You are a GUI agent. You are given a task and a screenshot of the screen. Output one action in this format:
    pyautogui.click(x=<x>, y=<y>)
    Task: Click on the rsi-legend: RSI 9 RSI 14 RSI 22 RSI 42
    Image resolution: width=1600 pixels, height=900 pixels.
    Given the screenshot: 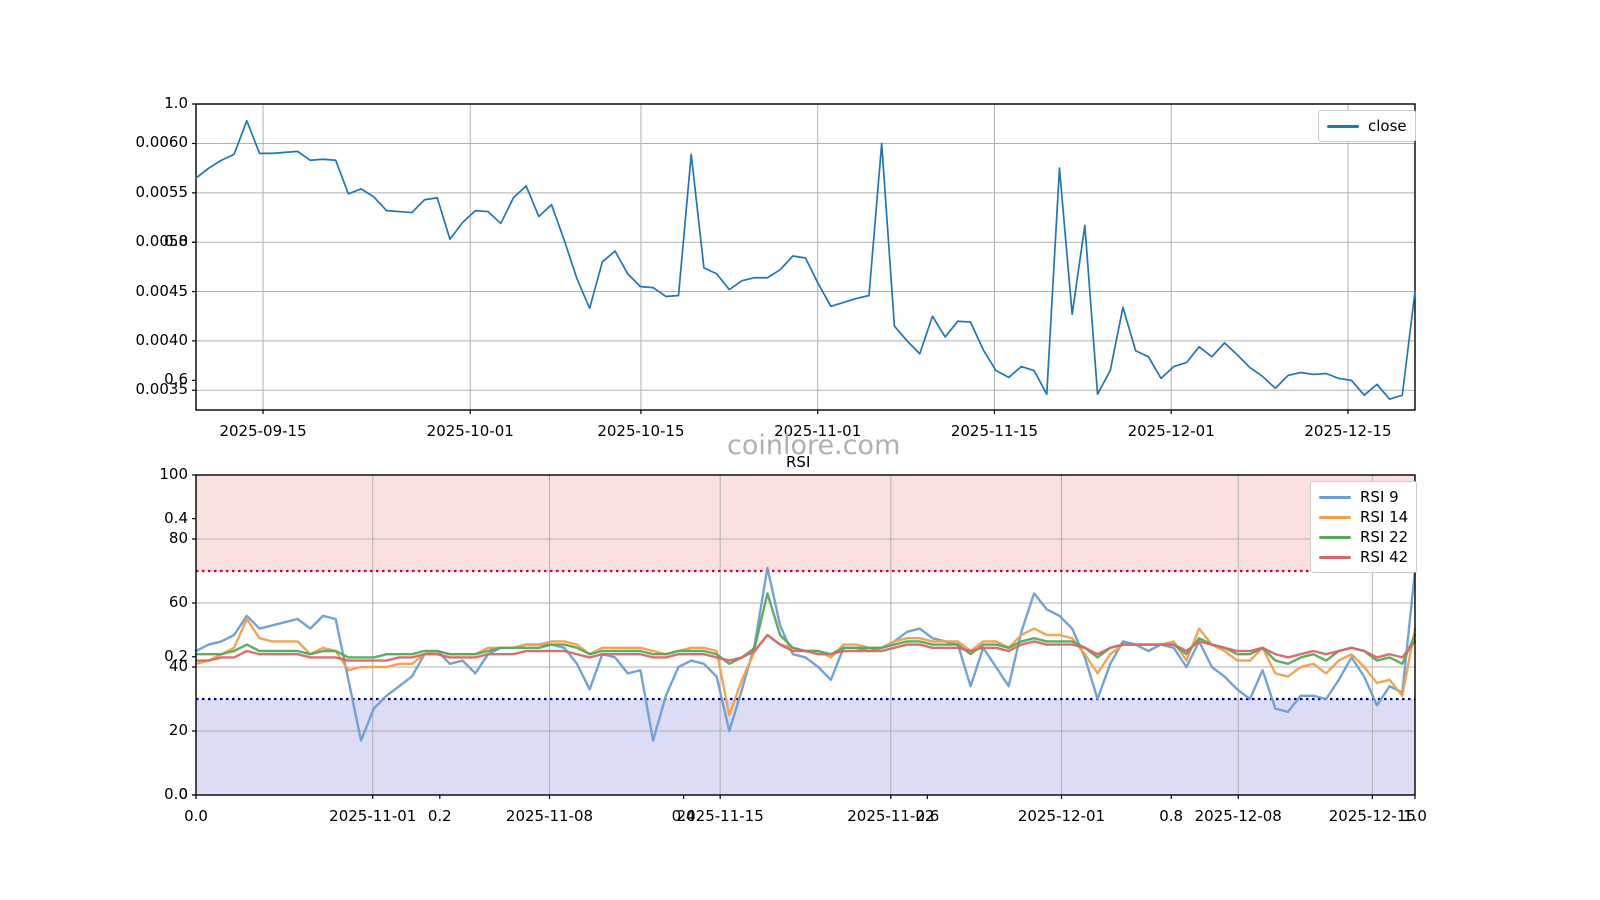 What is the action you would take?
    pyautogui.click(x=1364, y=527)
    